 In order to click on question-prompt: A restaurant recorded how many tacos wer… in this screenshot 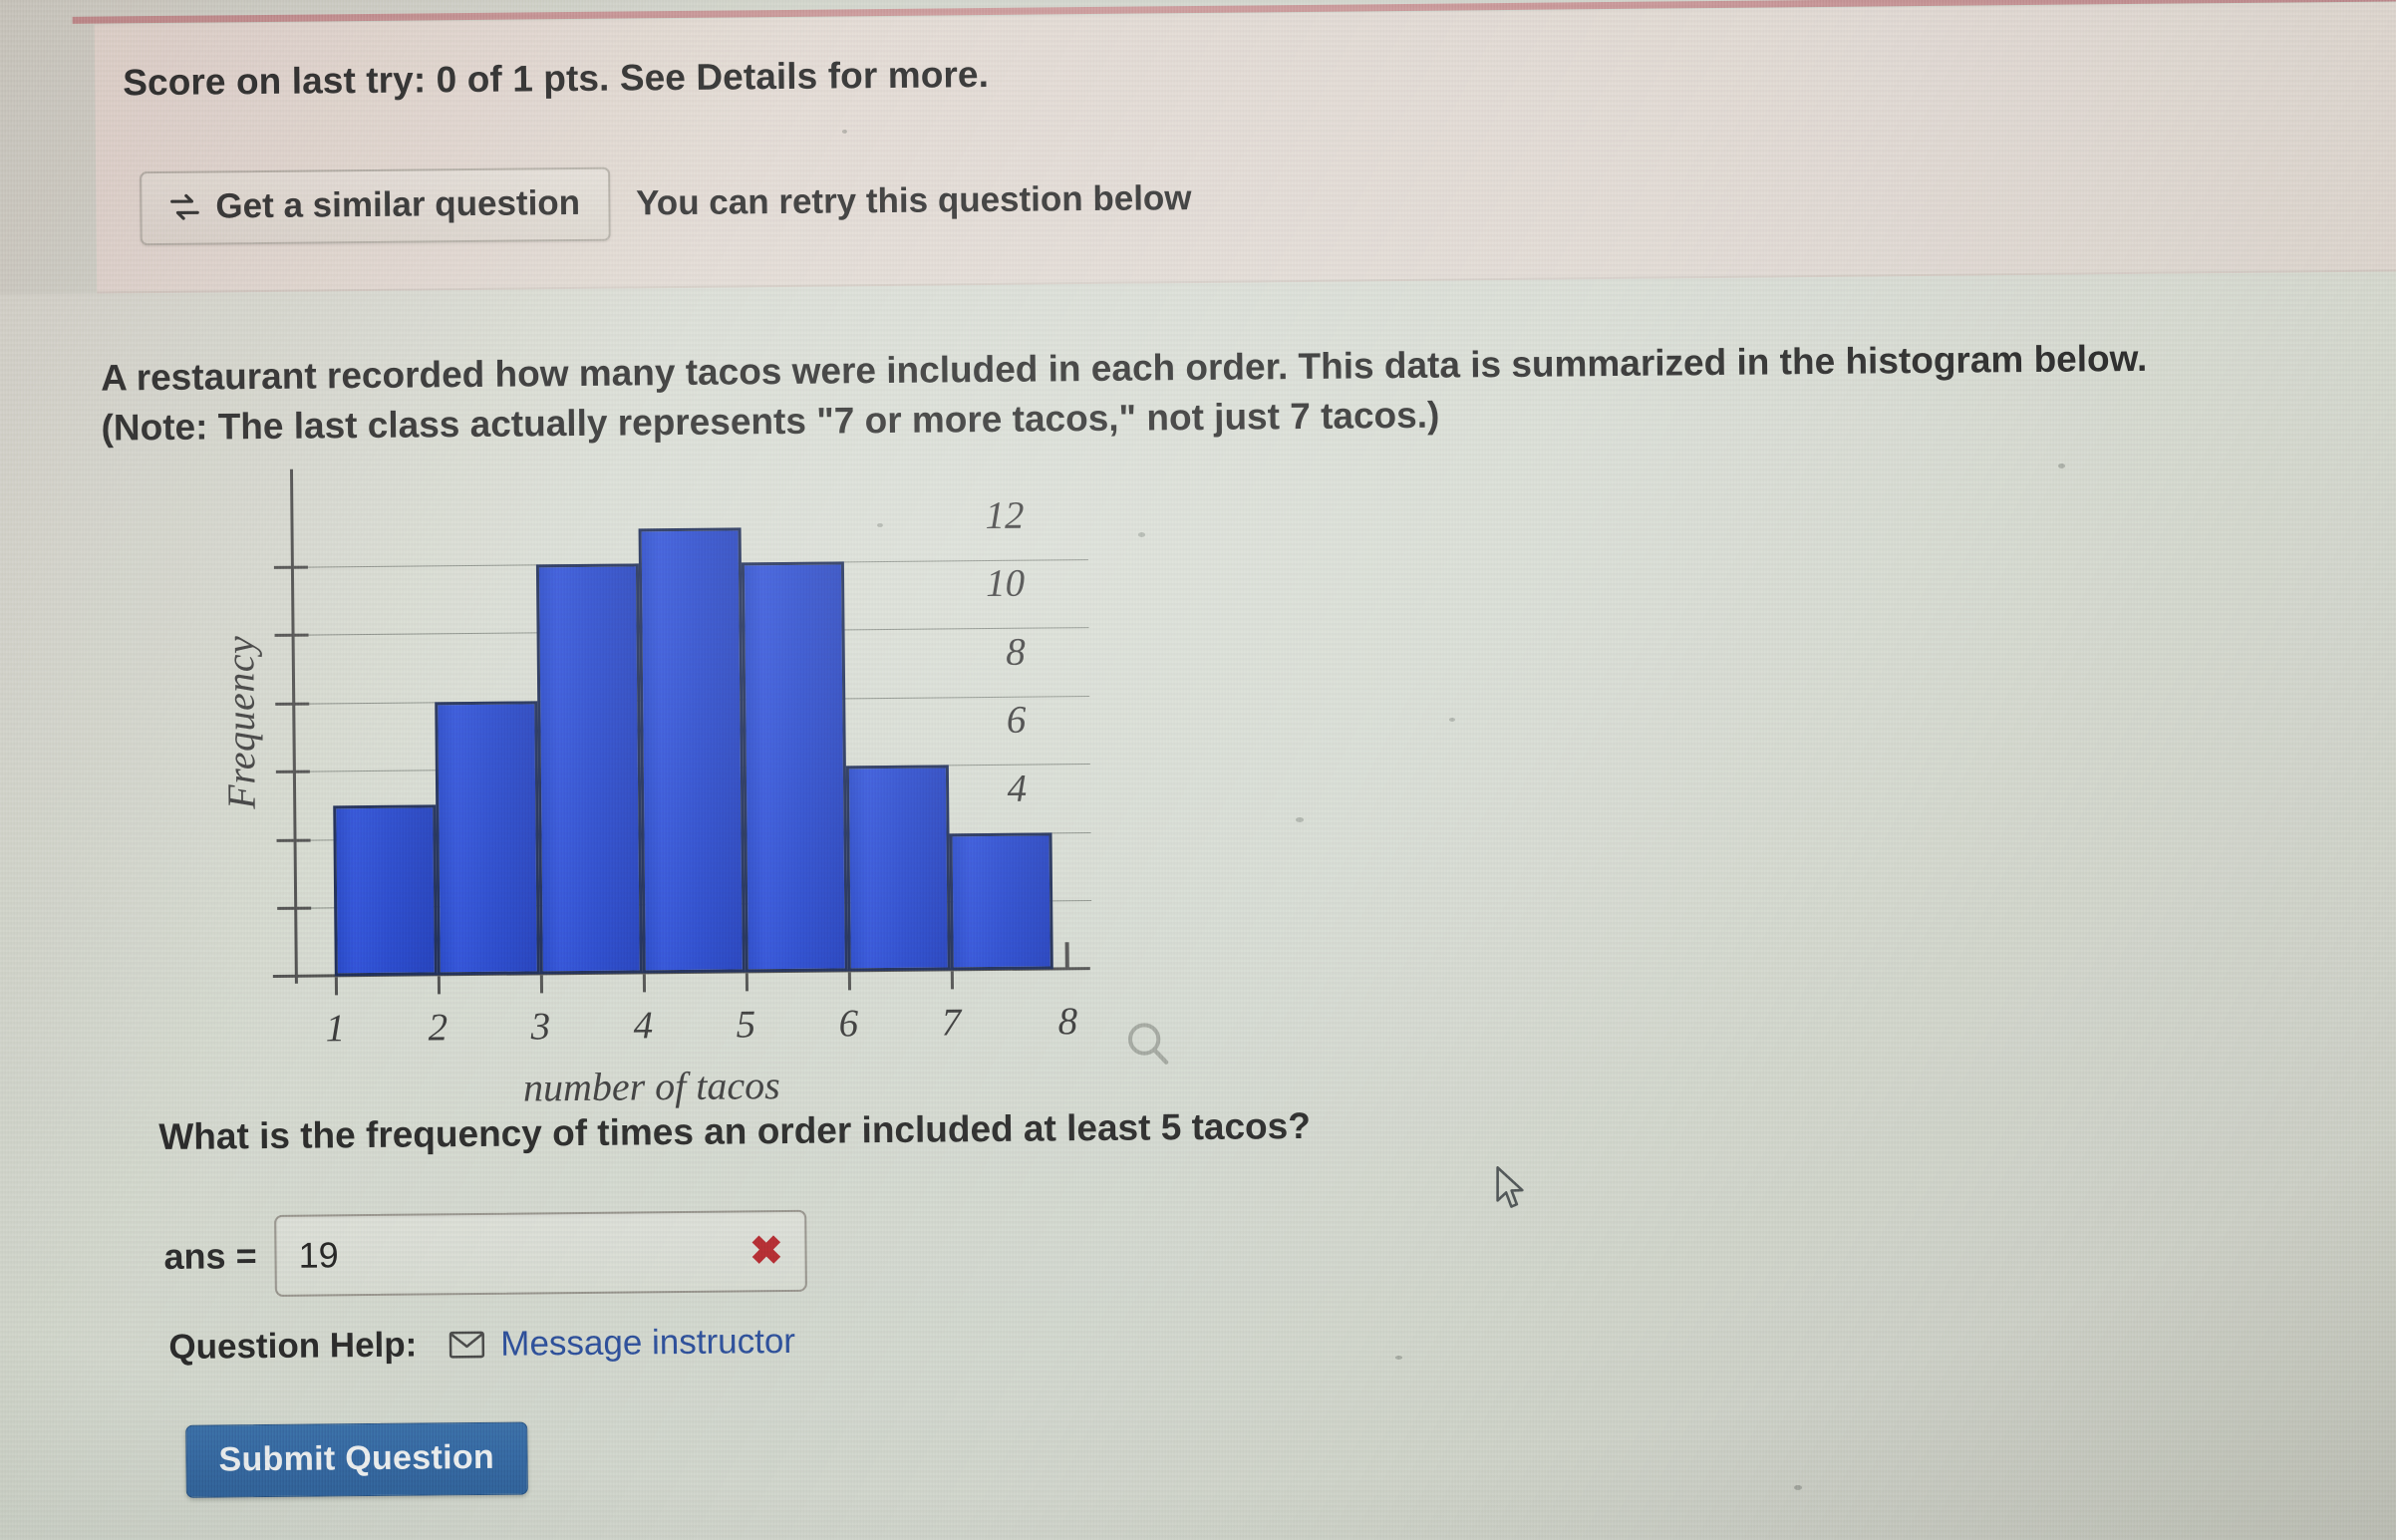, I will do `click(1124, 393)`.